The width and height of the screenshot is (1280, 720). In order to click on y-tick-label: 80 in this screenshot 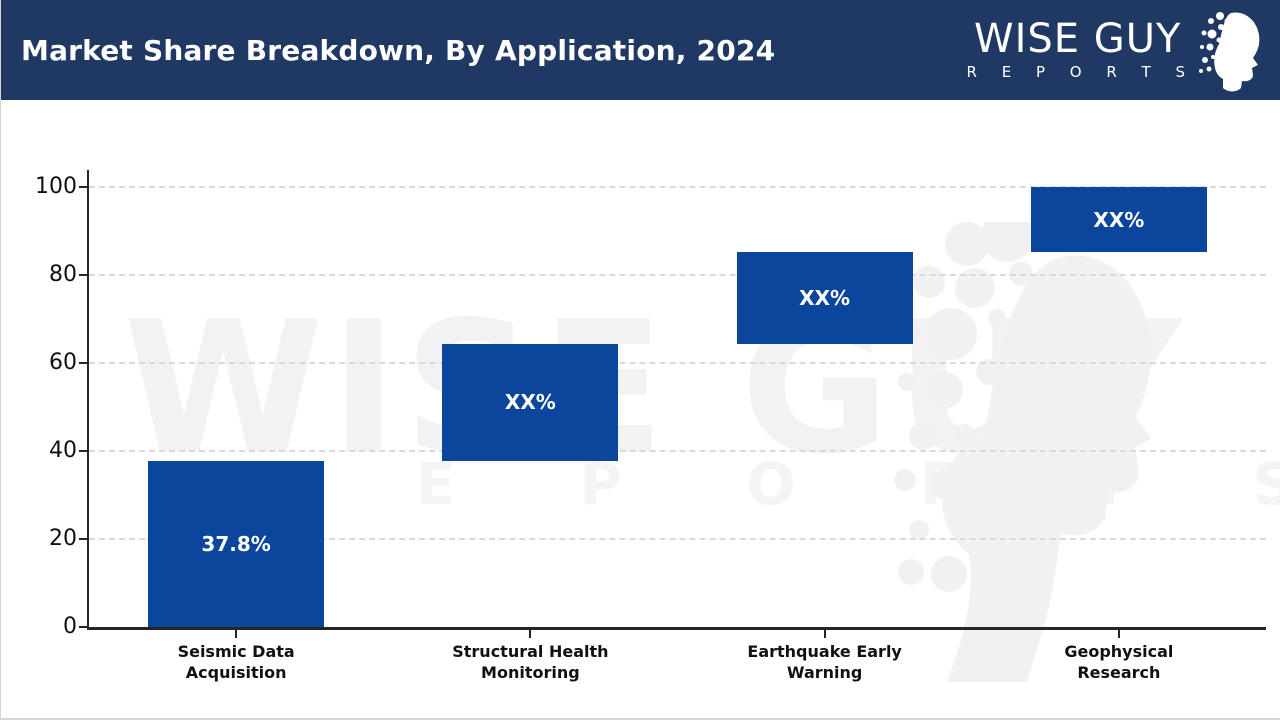, I will do `click(63, 274)`.